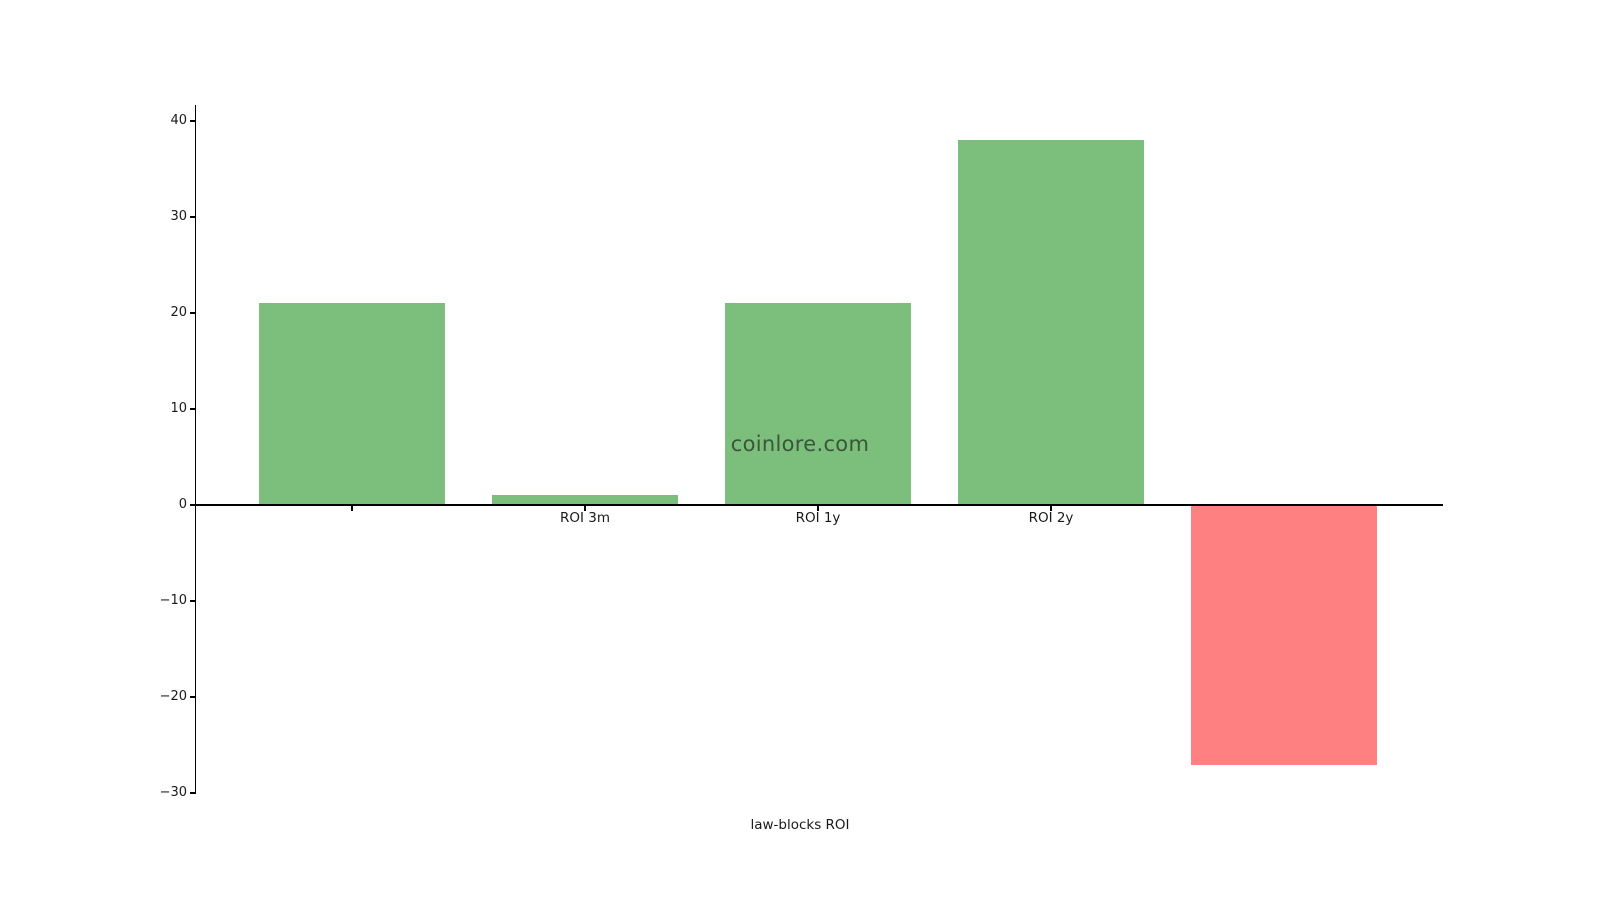 The width and height of the screenshot is (1600, 900). Describe the element at coordinates (818, 404) in the screenshot. I see `bar-roi-1y` at that location.